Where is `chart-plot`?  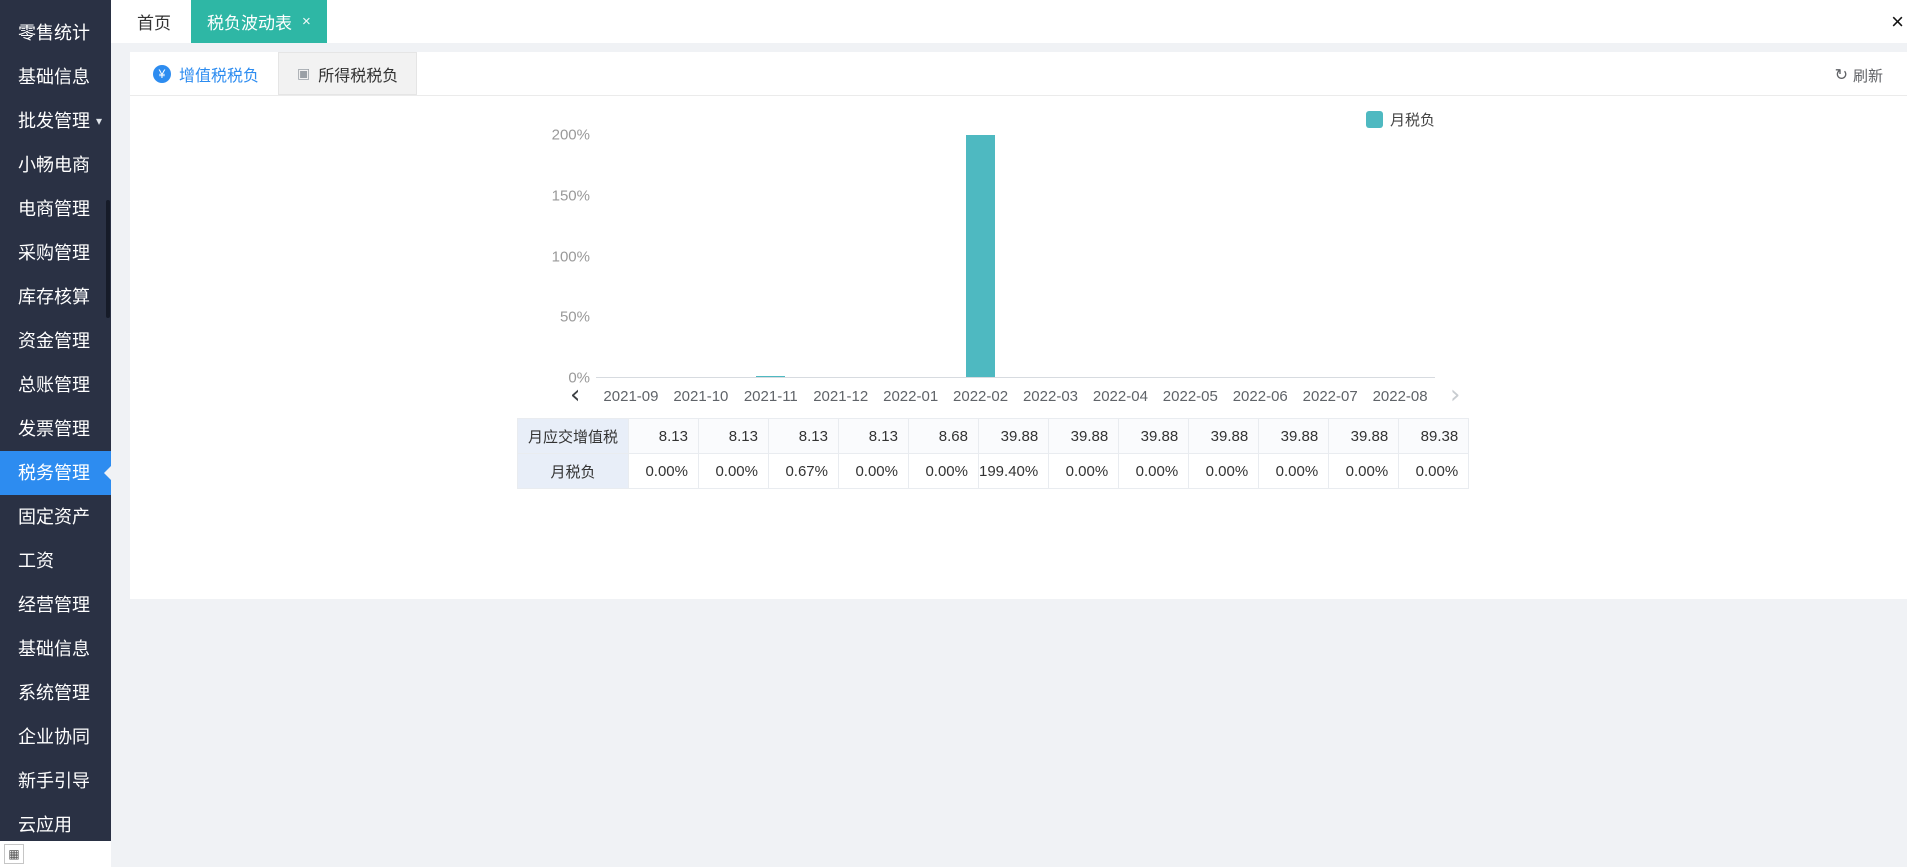 chart-plot is located at coordinates (1015, 256).